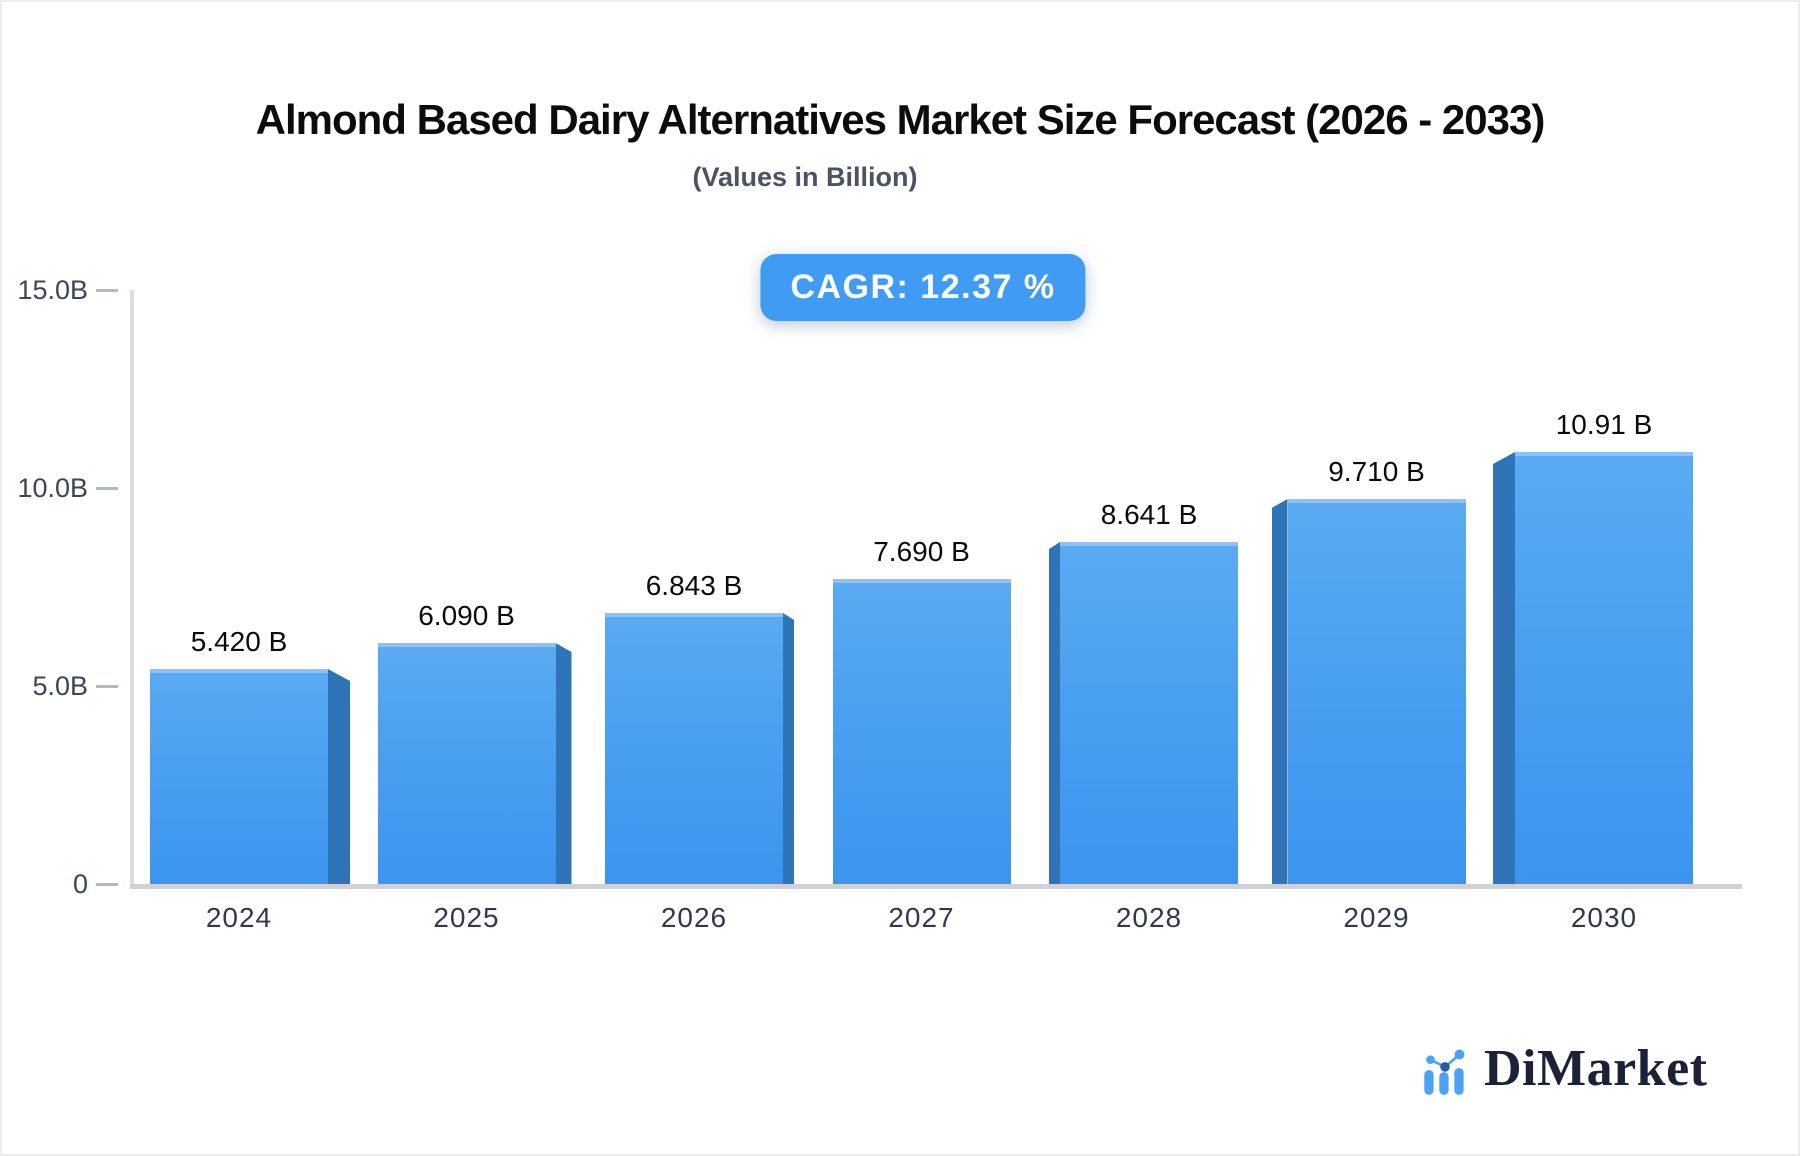  Describe the element at coordinates (1604, 668) in the screenshot. I see `bar-2030` at that location.